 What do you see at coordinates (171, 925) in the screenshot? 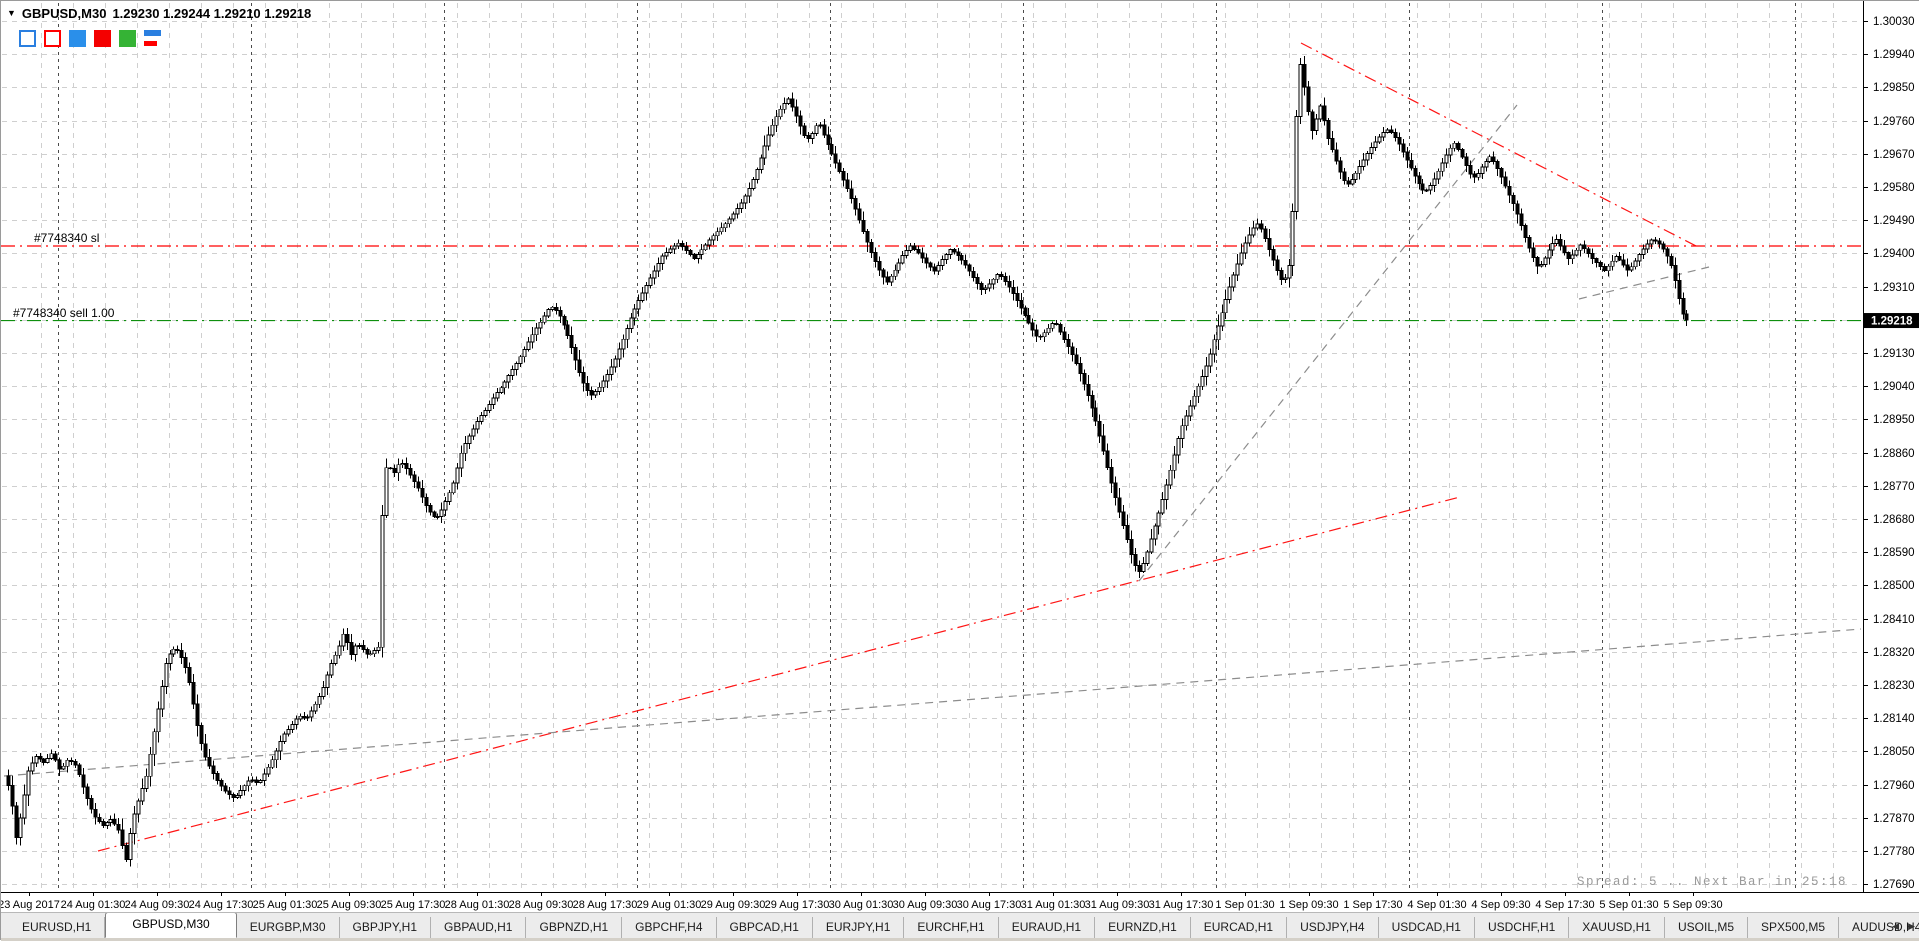
I see `tab-gbpusd-m30: GBPUSD,M30` at bounding box center [171, 925].